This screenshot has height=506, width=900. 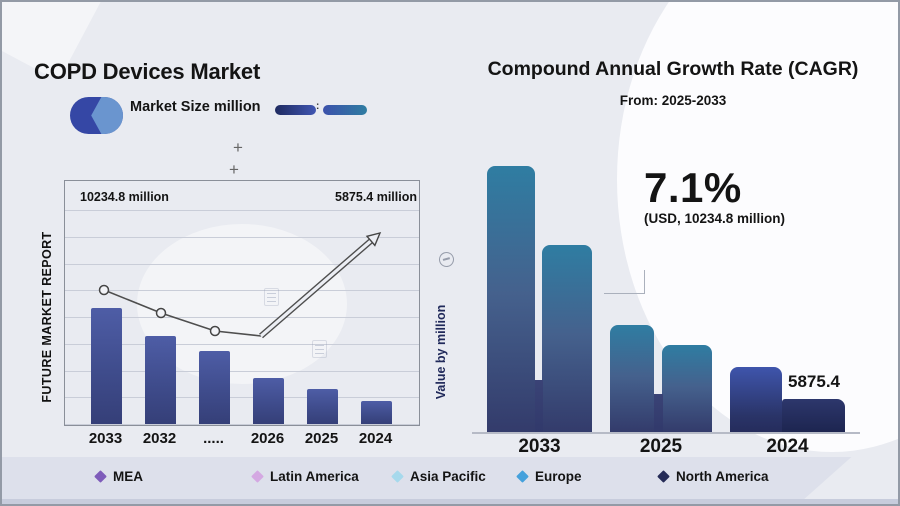 I want to click on max-value-label: 10234.8 million, so click(x=124, y=197).